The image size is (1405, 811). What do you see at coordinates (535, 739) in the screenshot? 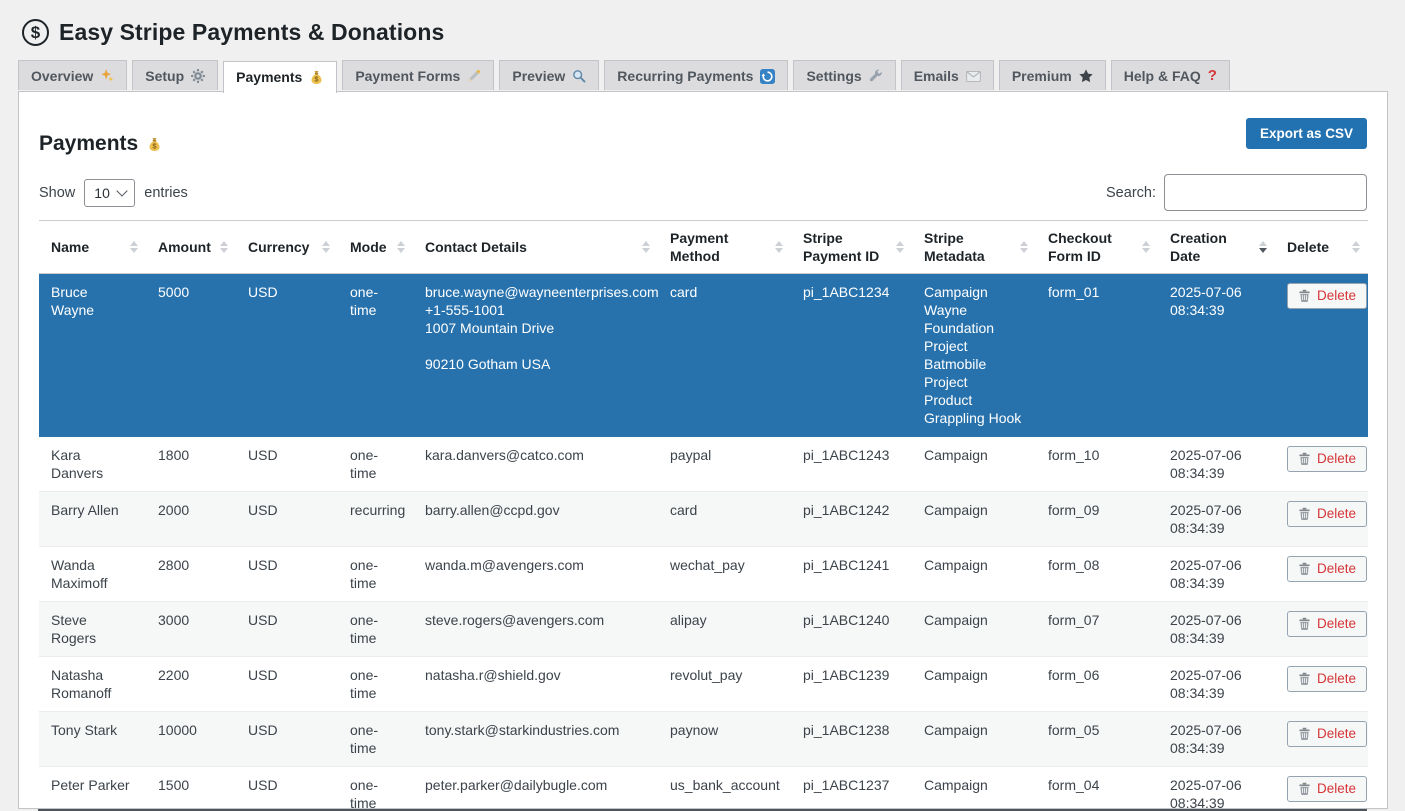
I see `cell-contact: tony.stark@starkindustries.com` at bounding box center [535, 739].